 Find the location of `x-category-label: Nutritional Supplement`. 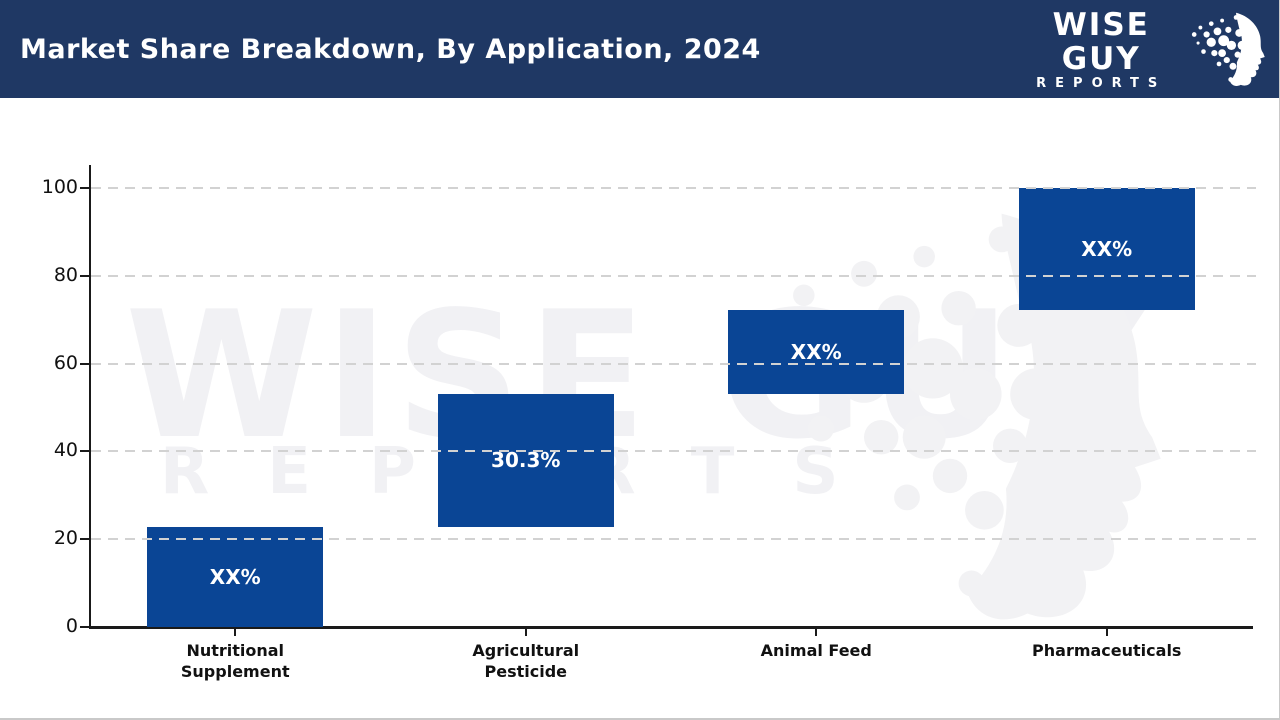

x-category-label: Nutritional Supplement is located at coordinates (235, 661).